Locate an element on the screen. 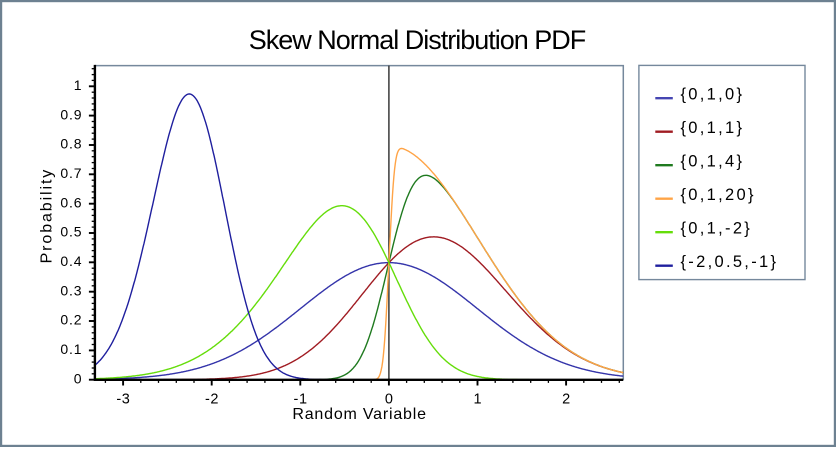 The image size is (836, 452). svg-text: -1 is located at coordinates (301, 399).